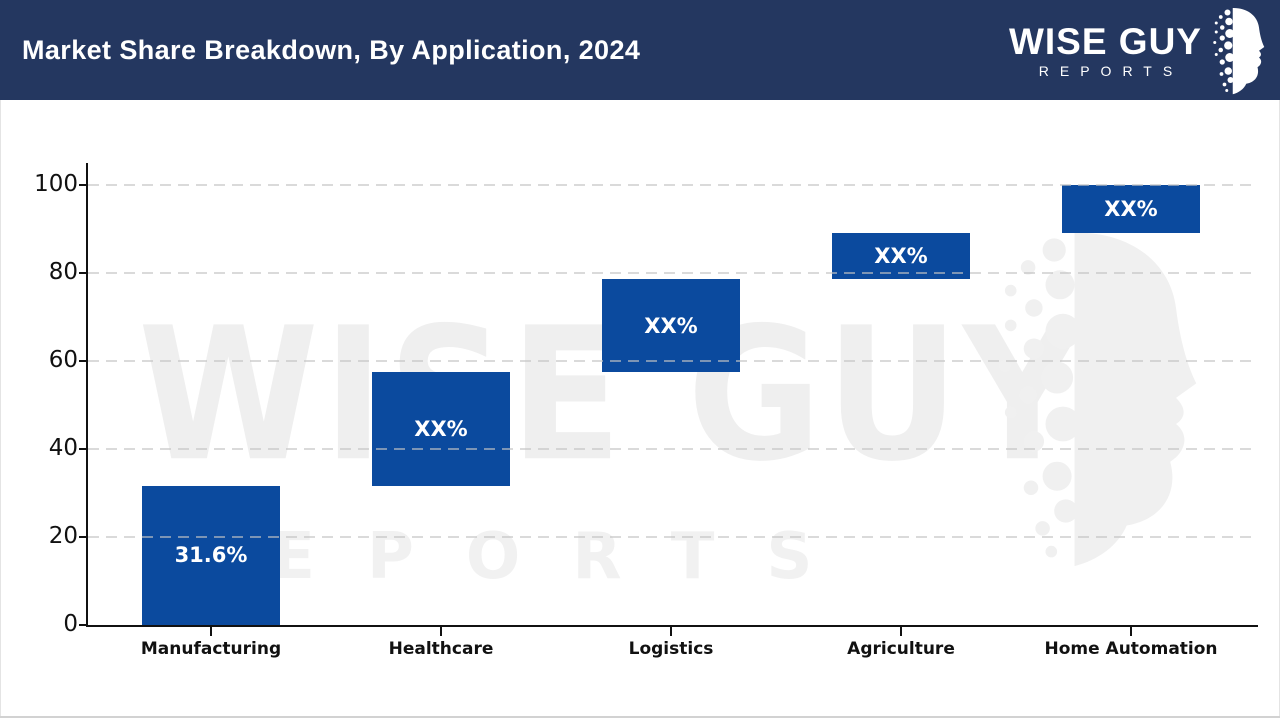  Describe the element at coordinates (56, 184) in the screenshot. I see `y-tick-label-100: 100` at that location.